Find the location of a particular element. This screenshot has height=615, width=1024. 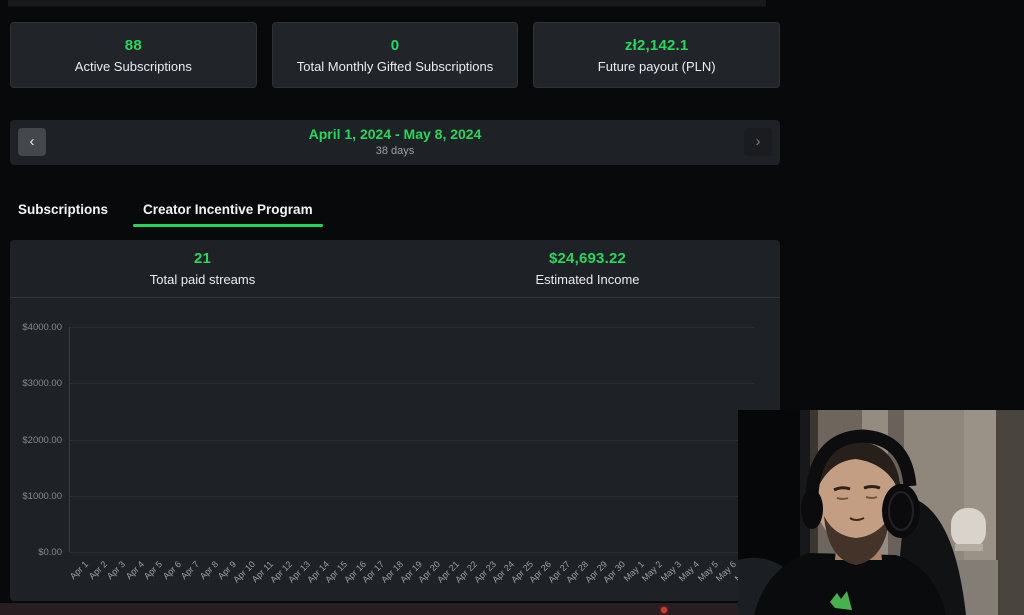

y-axis-tick-label: $0.00 is located at coordinates (50, 552).